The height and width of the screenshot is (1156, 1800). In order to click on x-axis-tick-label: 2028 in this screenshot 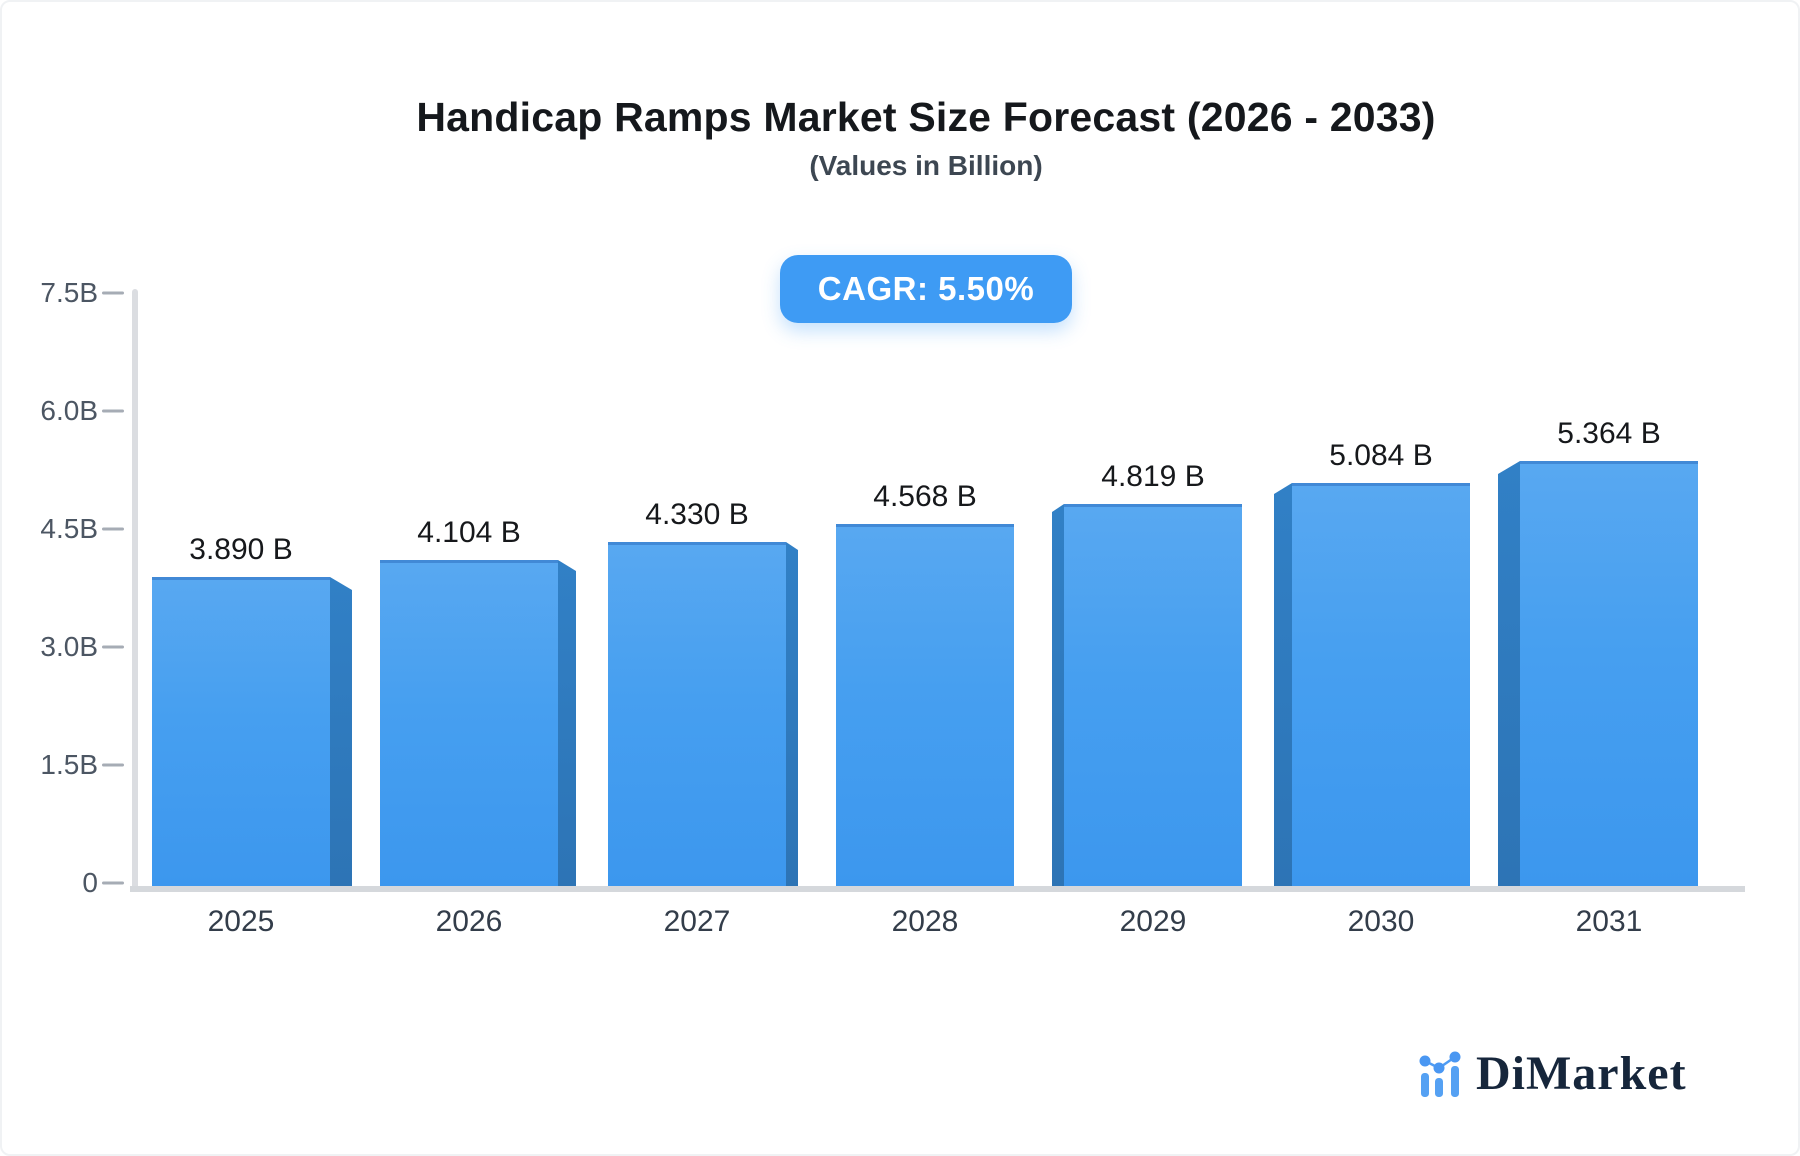, I will do `click(925, 921)`.